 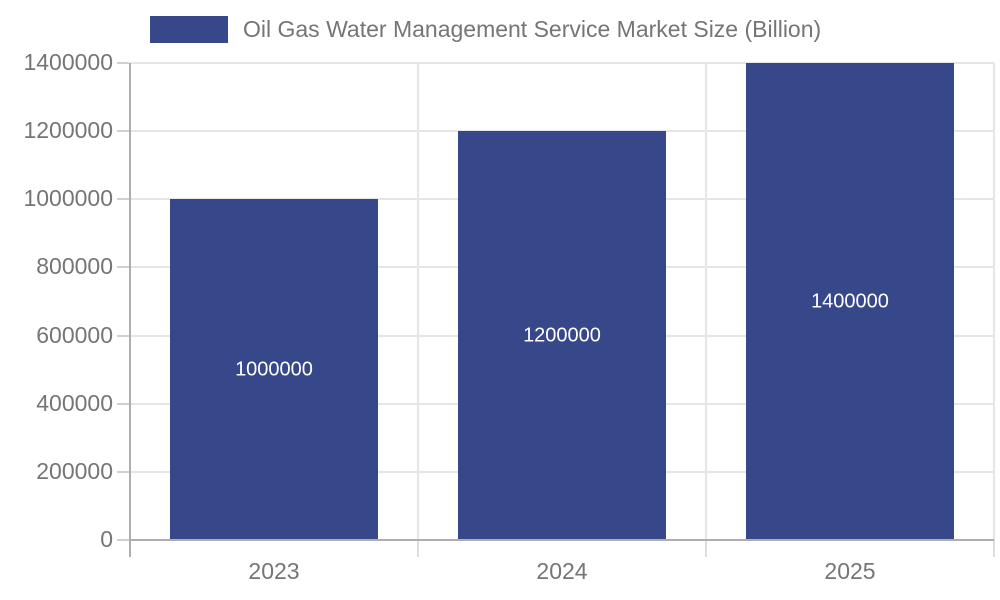 I want to click on y-axis-line, so click(x=130, y=310).